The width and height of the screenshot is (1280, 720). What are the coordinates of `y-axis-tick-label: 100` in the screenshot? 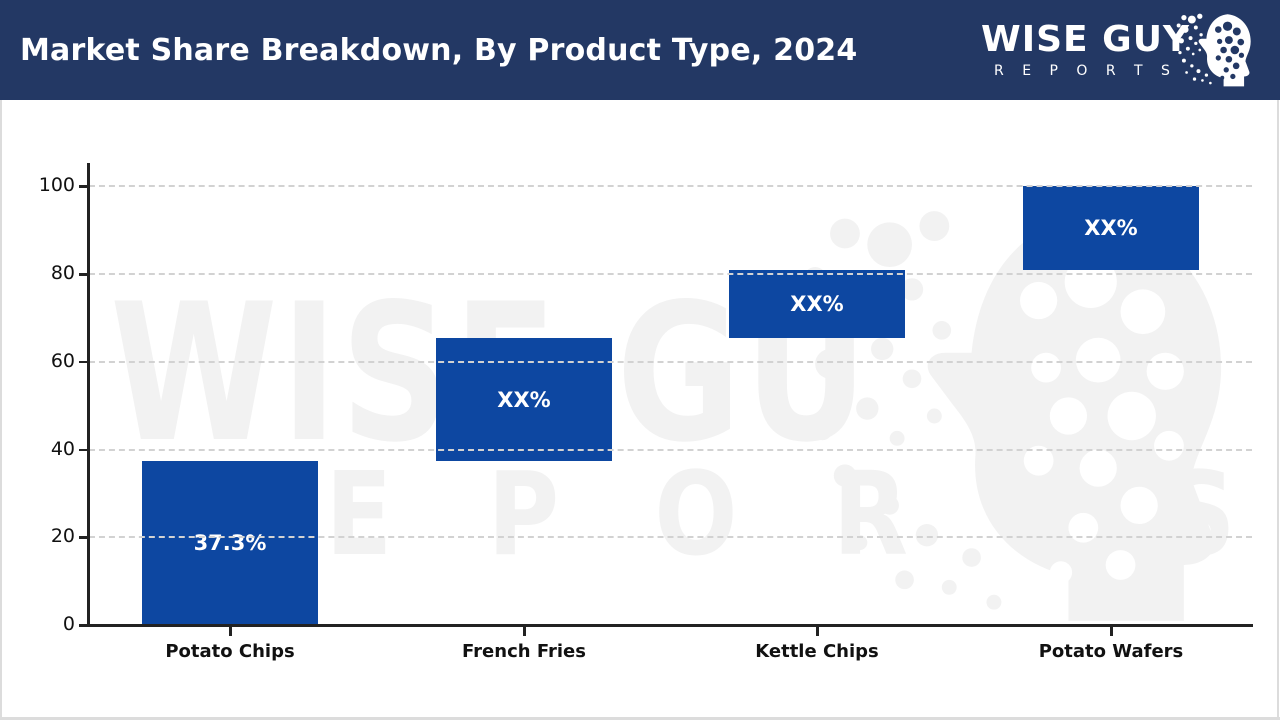 It's located at (56, 185).